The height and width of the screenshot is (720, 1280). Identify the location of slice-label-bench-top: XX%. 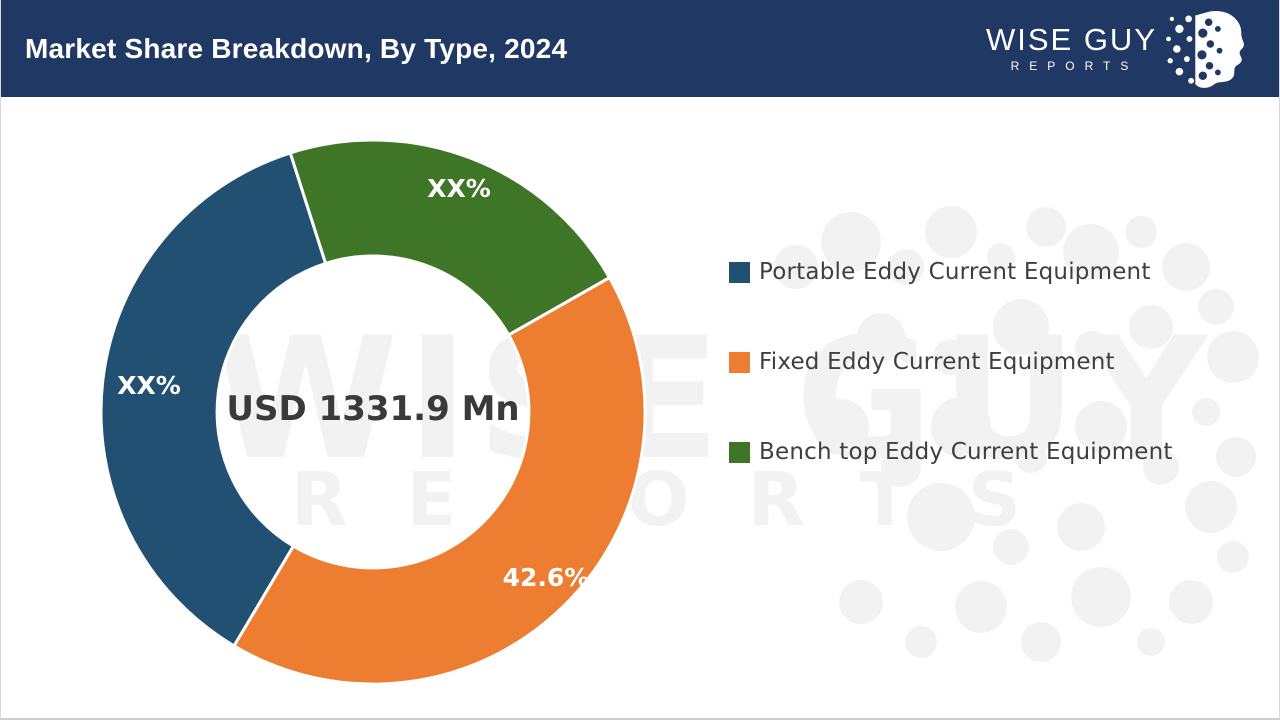
(459, 188).